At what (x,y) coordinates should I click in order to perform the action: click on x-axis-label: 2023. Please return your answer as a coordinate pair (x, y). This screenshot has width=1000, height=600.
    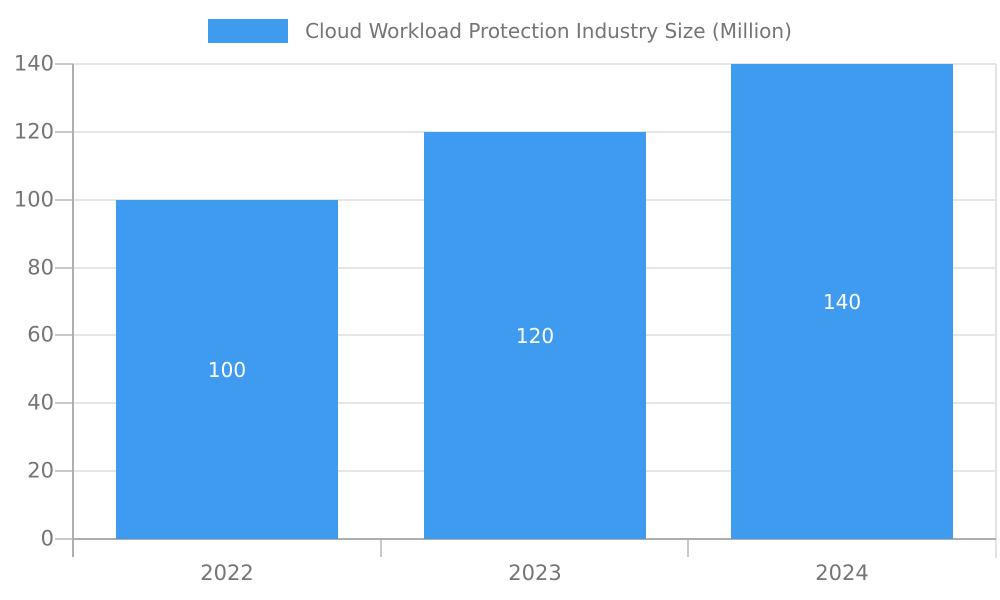
    Looking at the image, I should click on (535, 573).